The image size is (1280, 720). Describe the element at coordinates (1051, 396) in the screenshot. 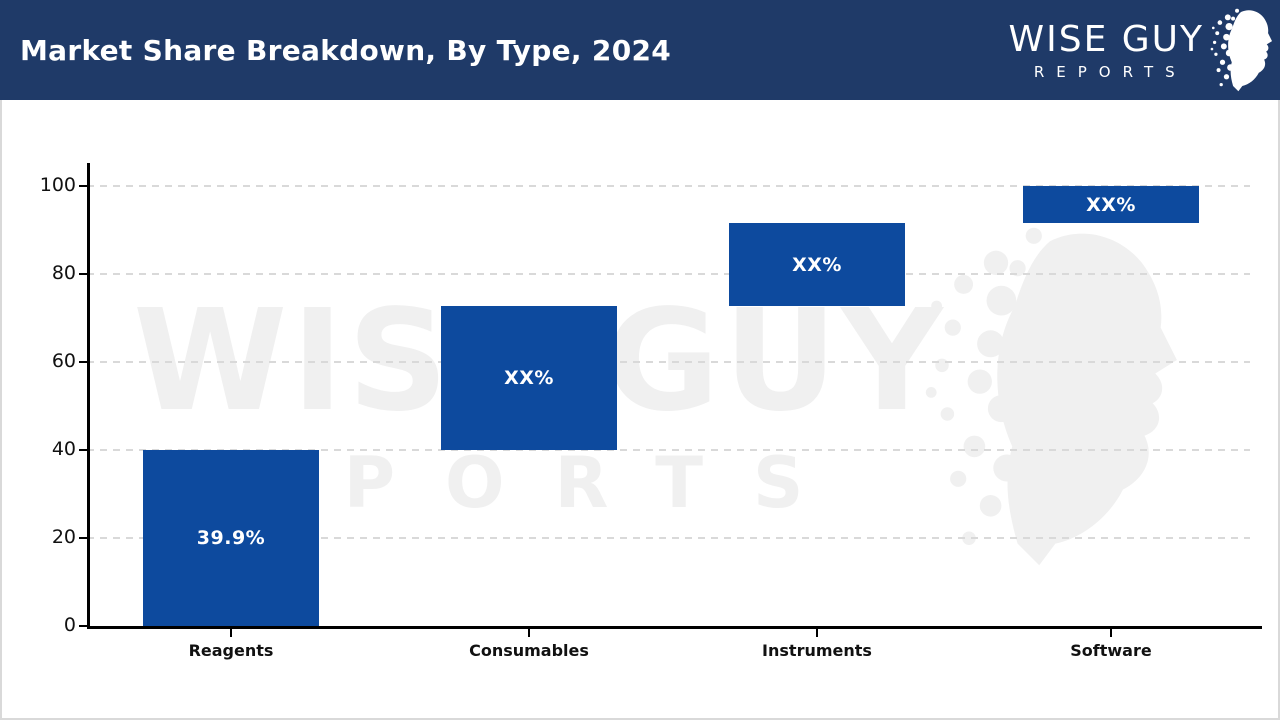

I see `watermark-face-icon` at that location.